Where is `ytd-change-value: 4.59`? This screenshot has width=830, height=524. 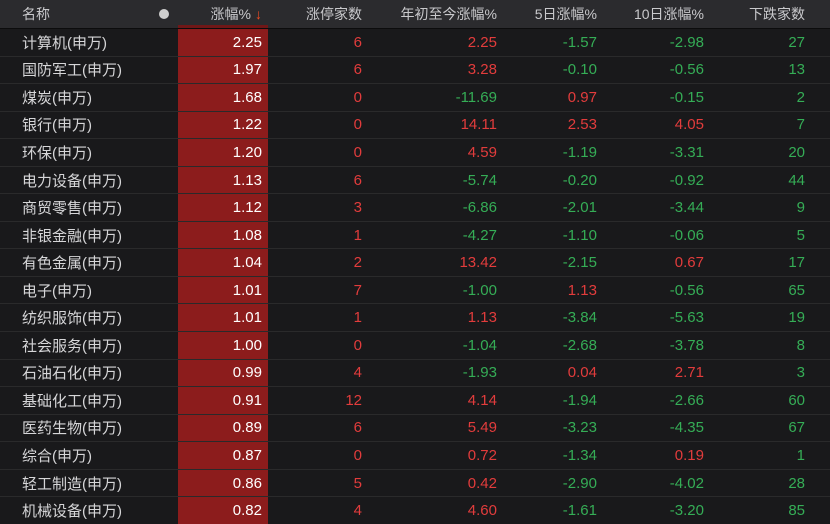 ytd-change-value: 4.59 is located at coordinates (482, 152).